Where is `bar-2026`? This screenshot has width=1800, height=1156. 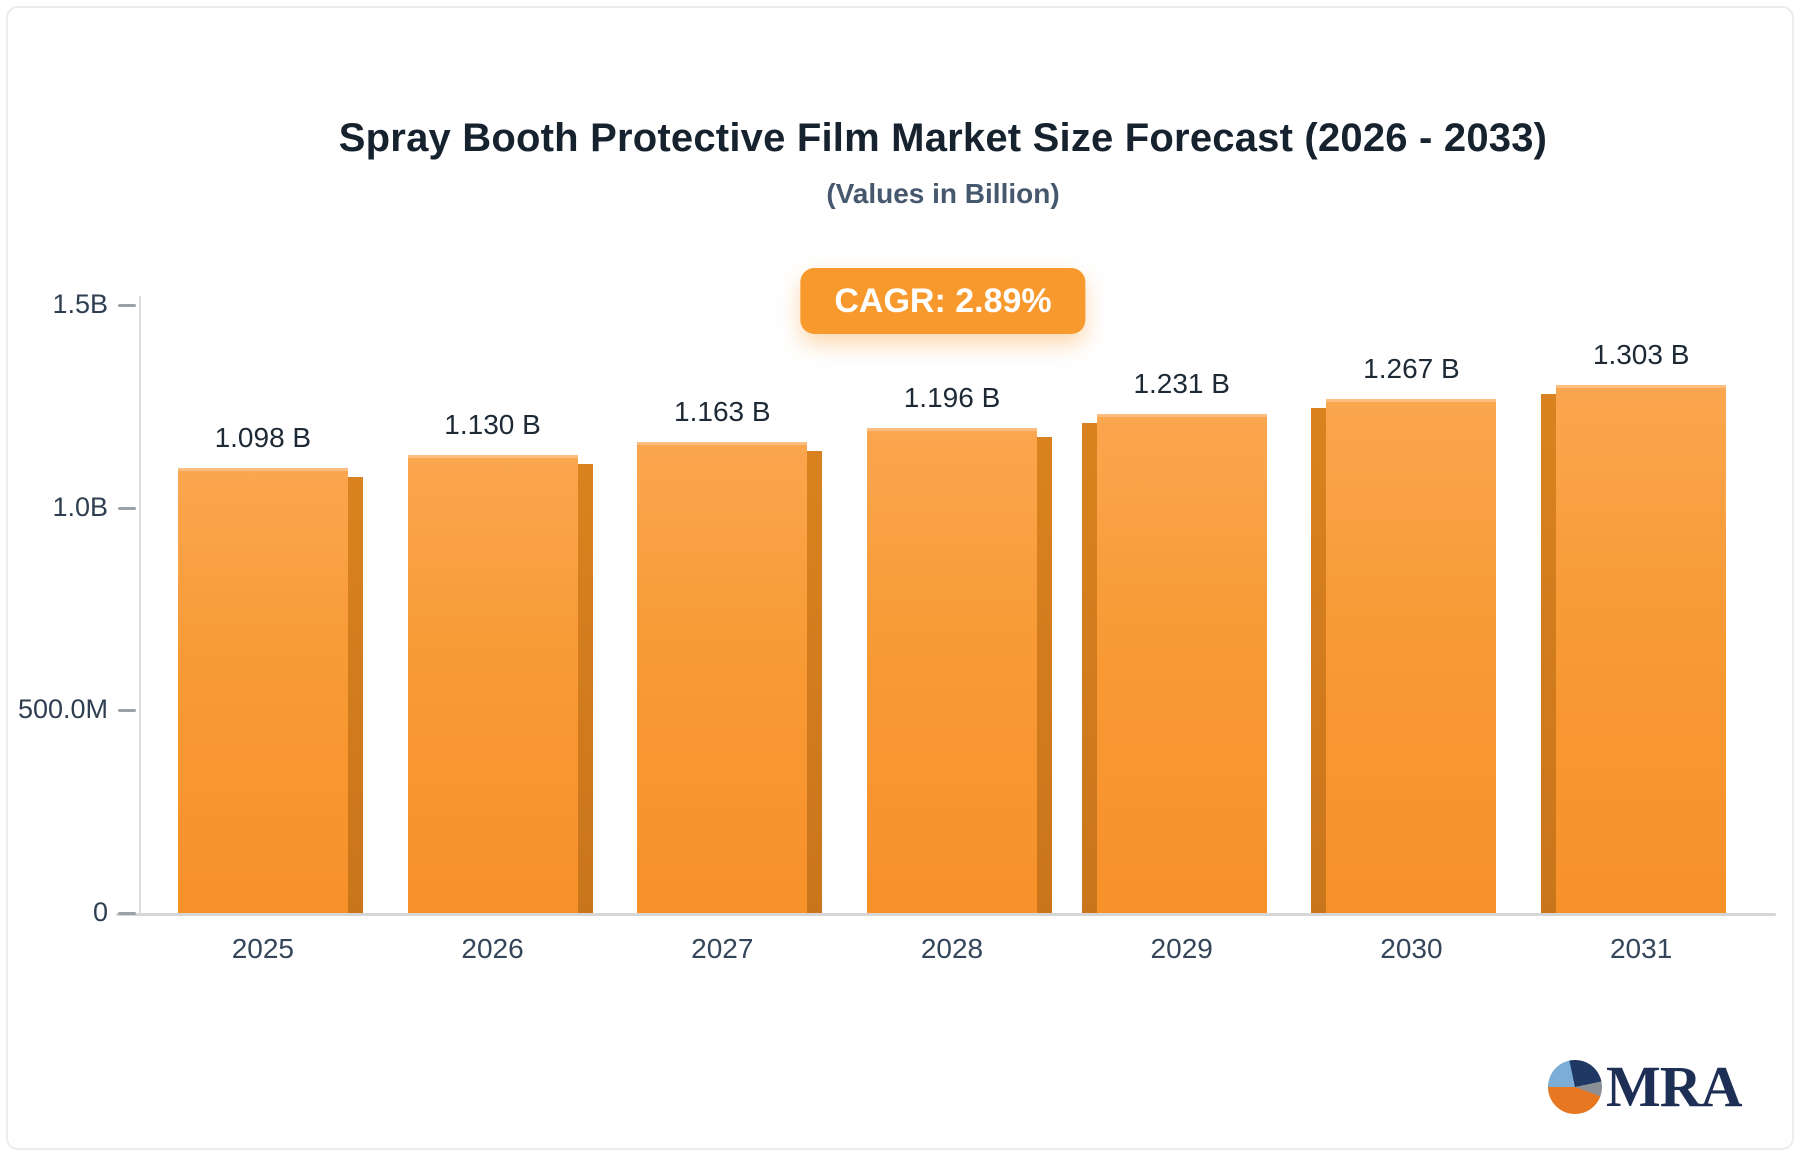 bar-2026 is located at coordinates (492, 684).